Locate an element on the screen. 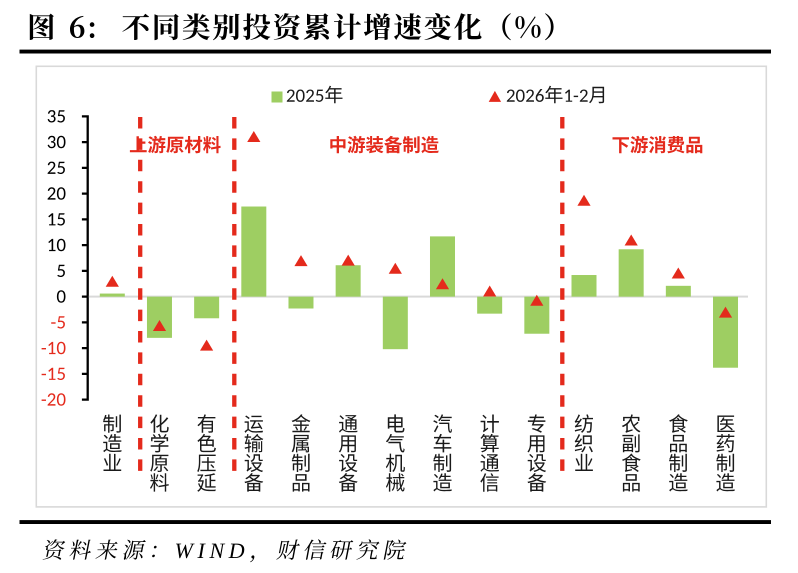  title-rule is located at coordinates (395, 51).